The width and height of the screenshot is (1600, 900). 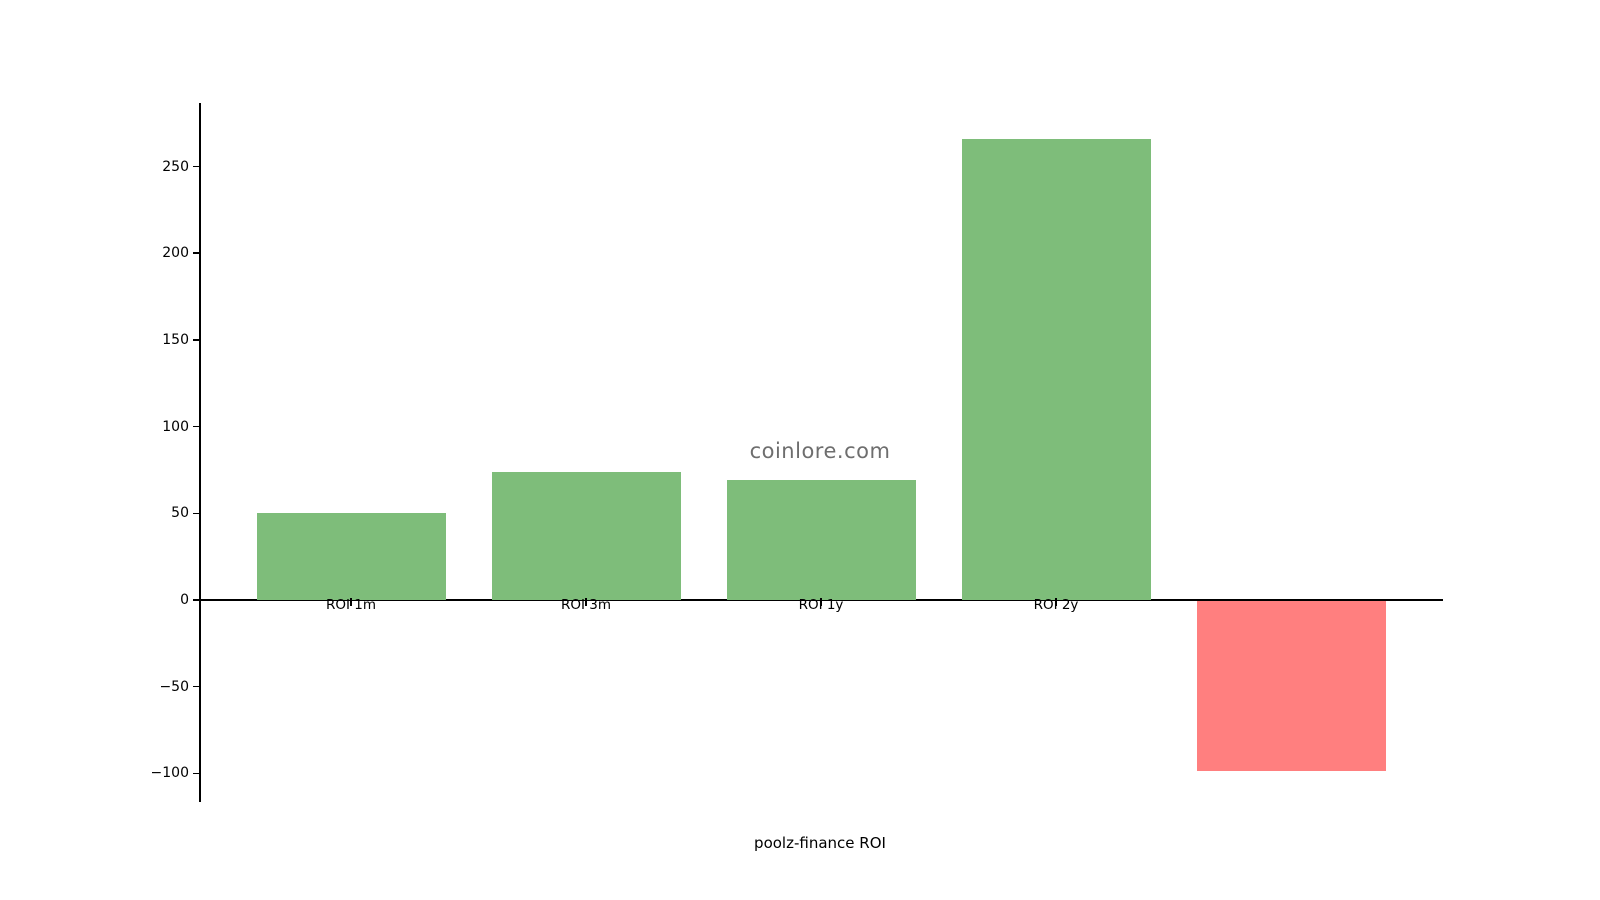 I want to click on x-tick-label-roi-3m: ROI 3m, so click(x=586, y=605).